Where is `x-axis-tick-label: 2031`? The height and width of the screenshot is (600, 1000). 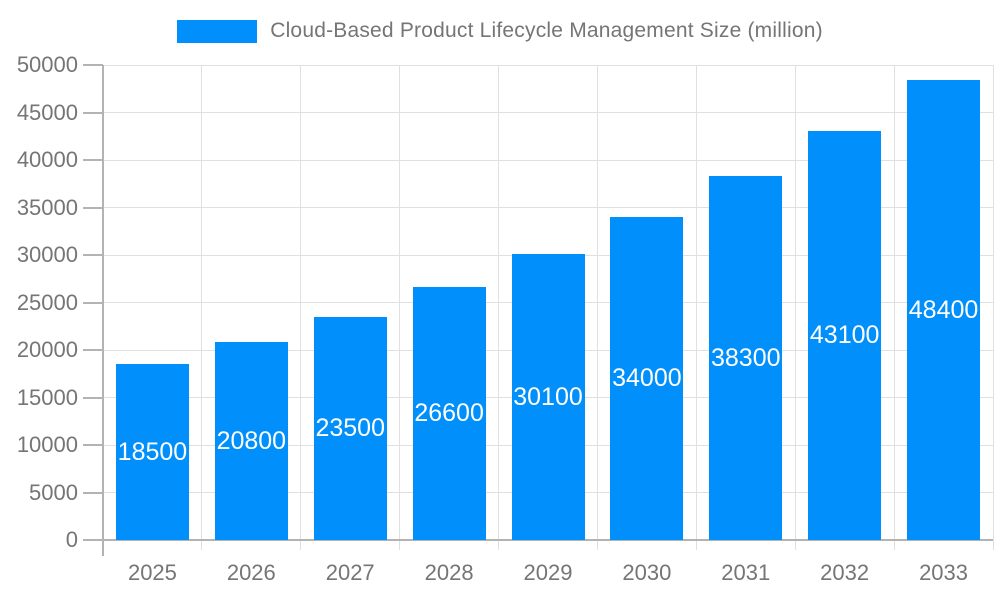 x-axis-tick-label: 2031 is located at coordinates (746, 572).